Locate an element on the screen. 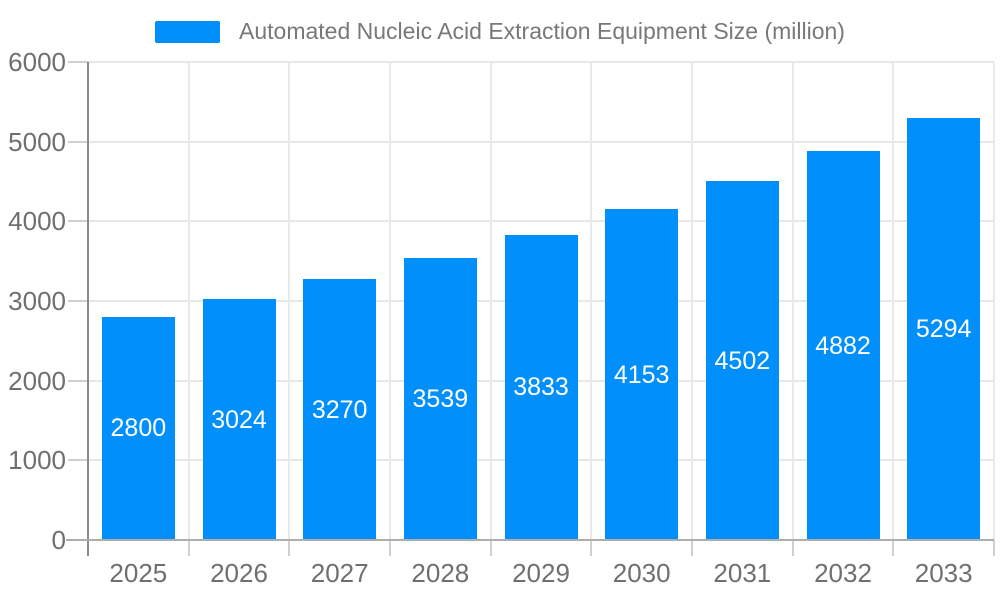 Image resolution: width=1000 pixels, height=600 pixels. bar-2033 is located at coordinates (944, 329).